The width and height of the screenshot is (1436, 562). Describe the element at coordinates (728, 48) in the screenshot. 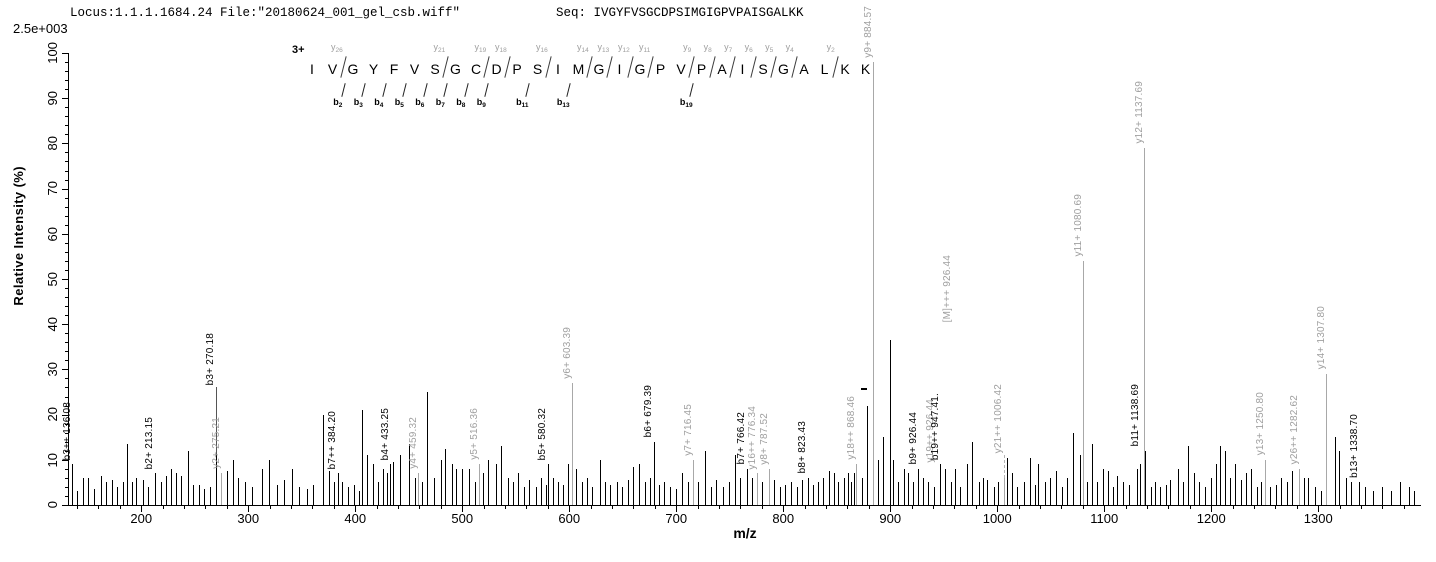

I see `y-ion-ladder-label: y7` at that location.